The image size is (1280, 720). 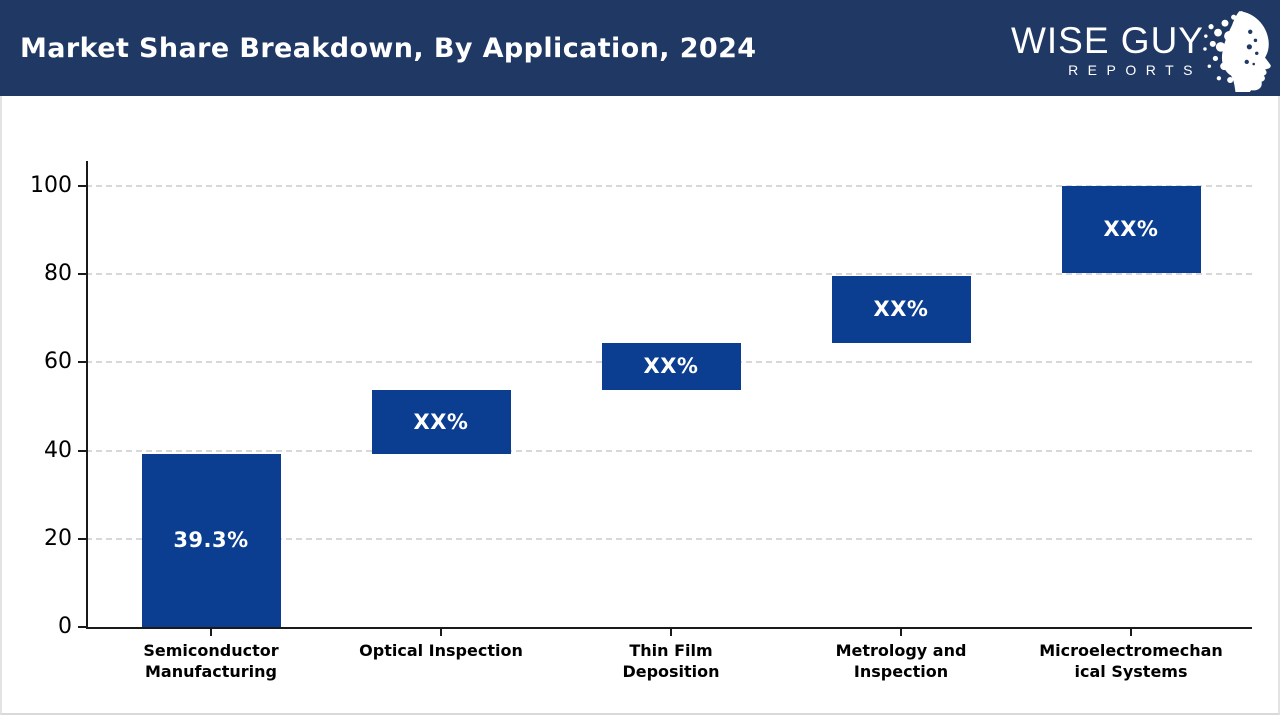 What do you see at coordinates (1237, 51) in the screenshot?
I see `logo-head-icon` at bounding box center [1237, 51].